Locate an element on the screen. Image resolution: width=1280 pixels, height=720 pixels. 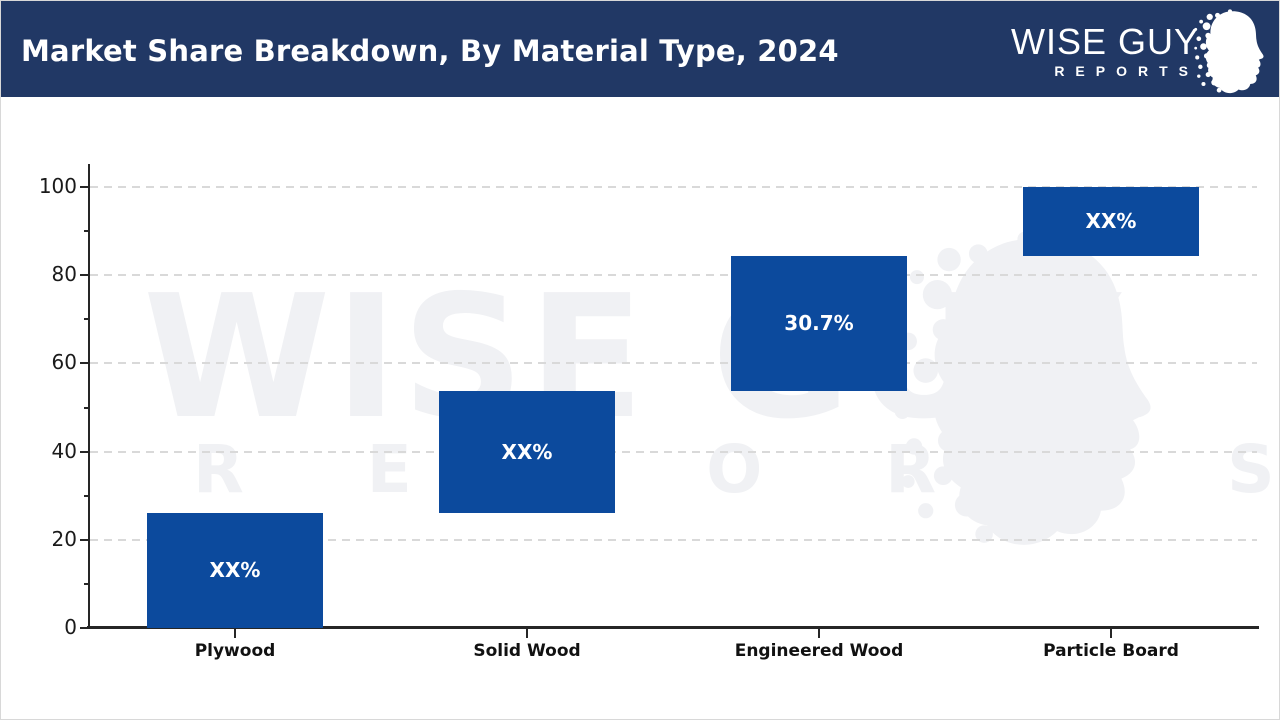
brand-name: WISE GUY is located at coordinates (1104, 41).